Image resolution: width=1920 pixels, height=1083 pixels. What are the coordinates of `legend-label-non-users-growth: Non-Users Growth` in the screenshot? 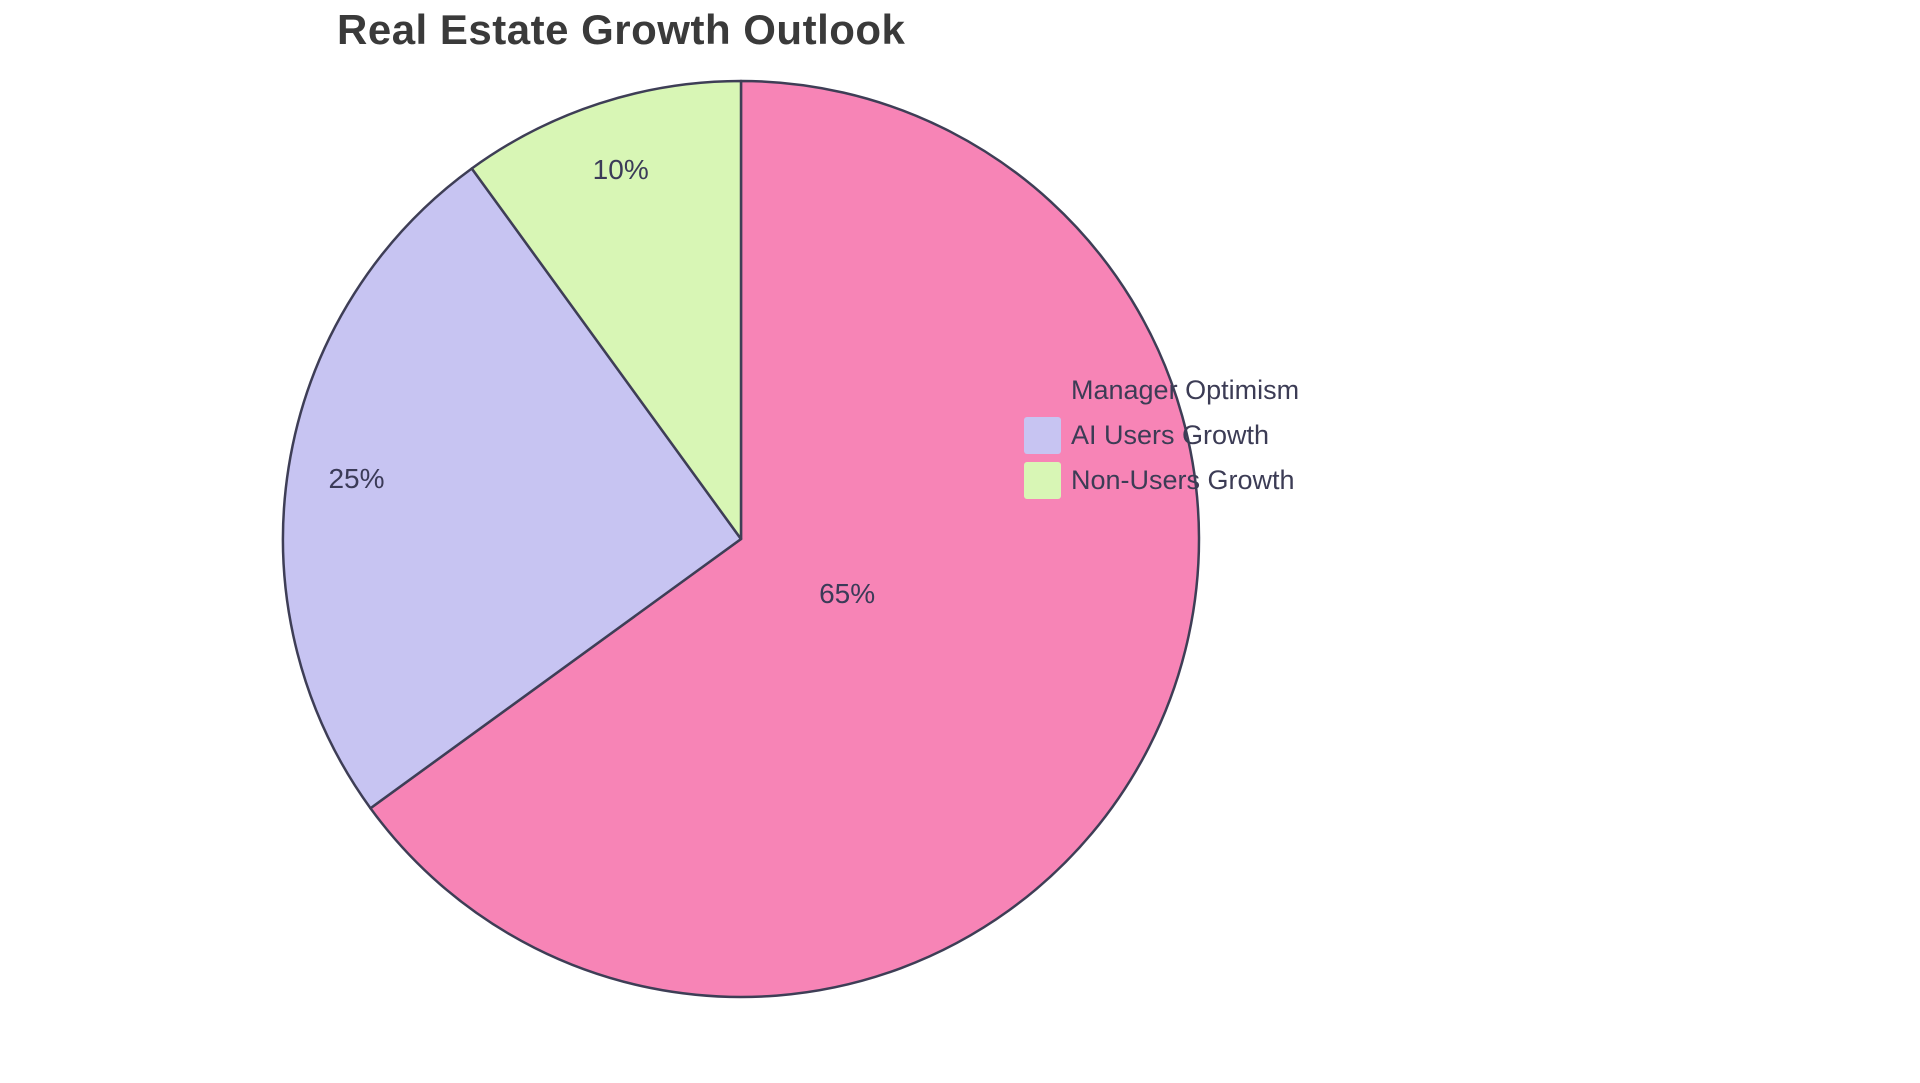 It's located at (1183, 480).